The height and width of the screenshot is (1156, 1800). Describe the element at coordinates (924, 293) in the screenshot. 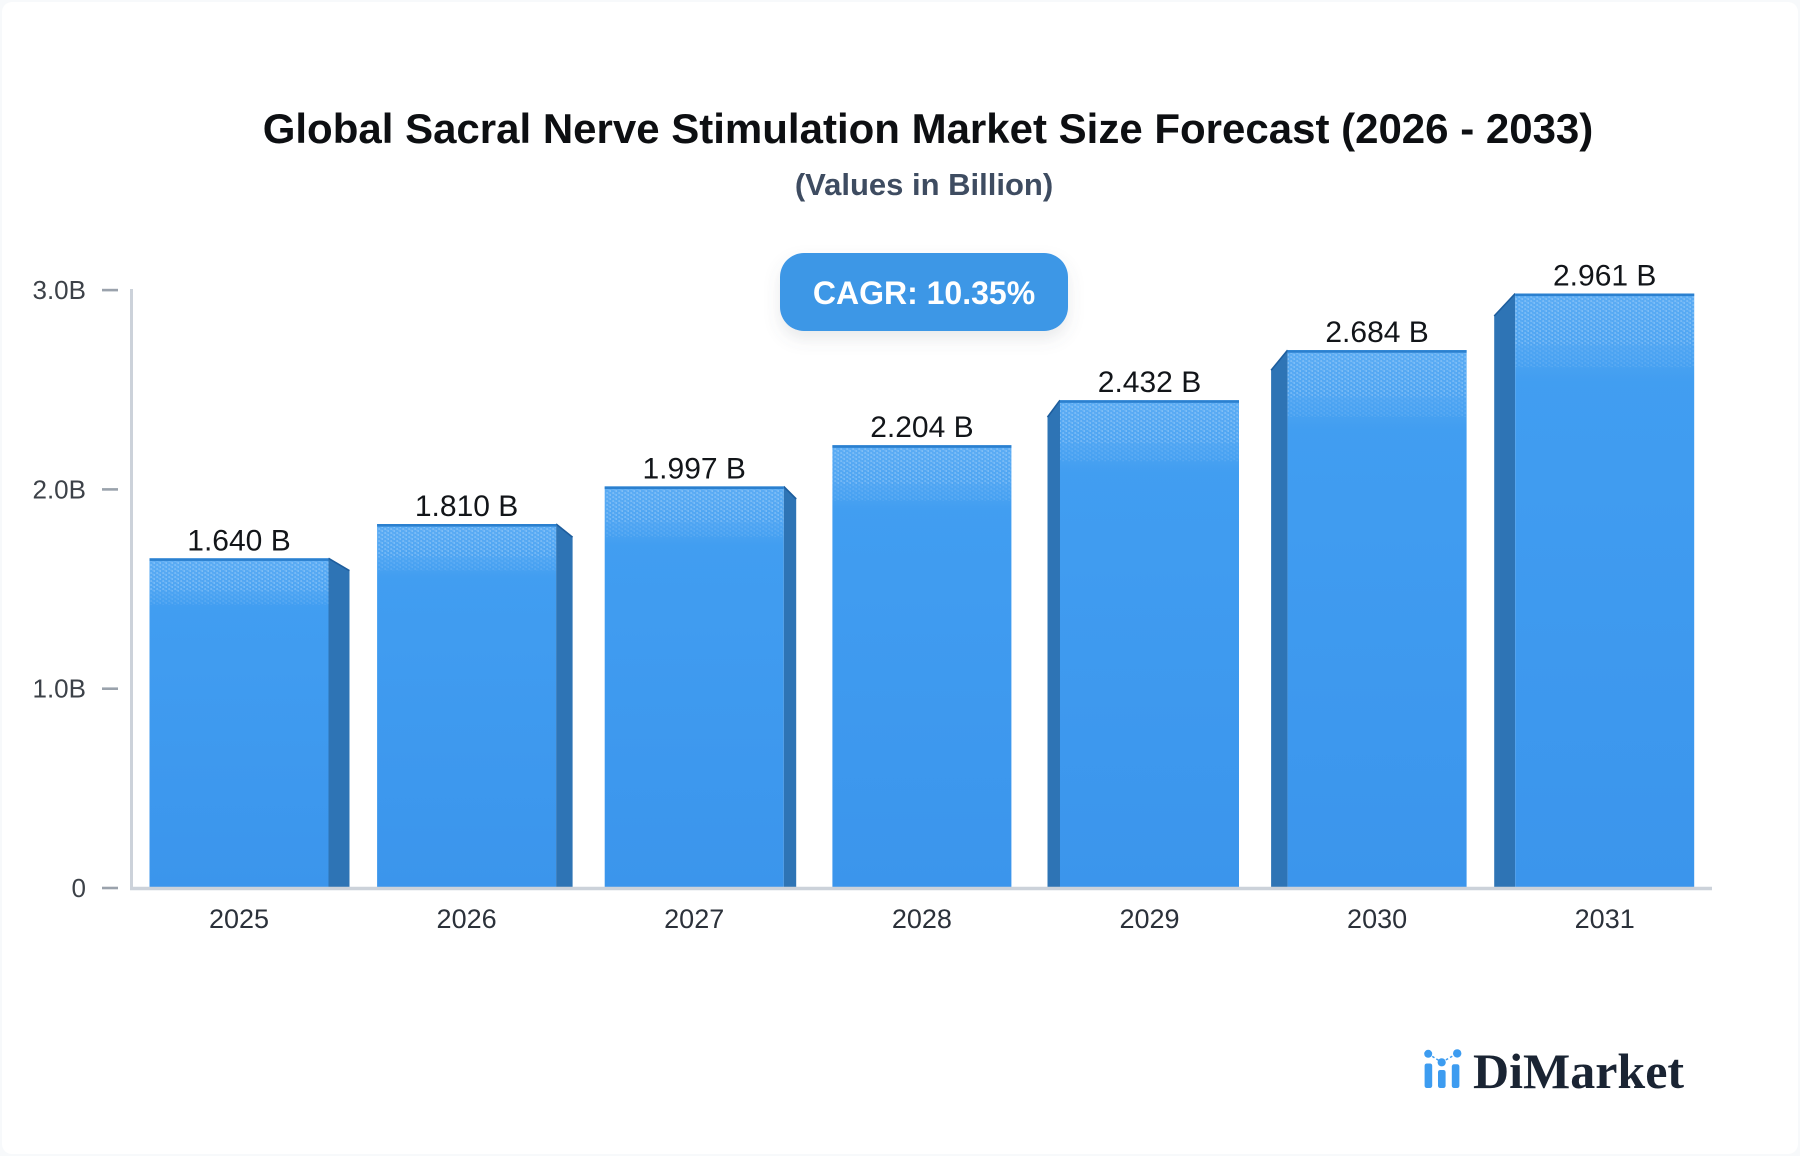

I see `svg-text: CAGR: 10.35%` at that location.